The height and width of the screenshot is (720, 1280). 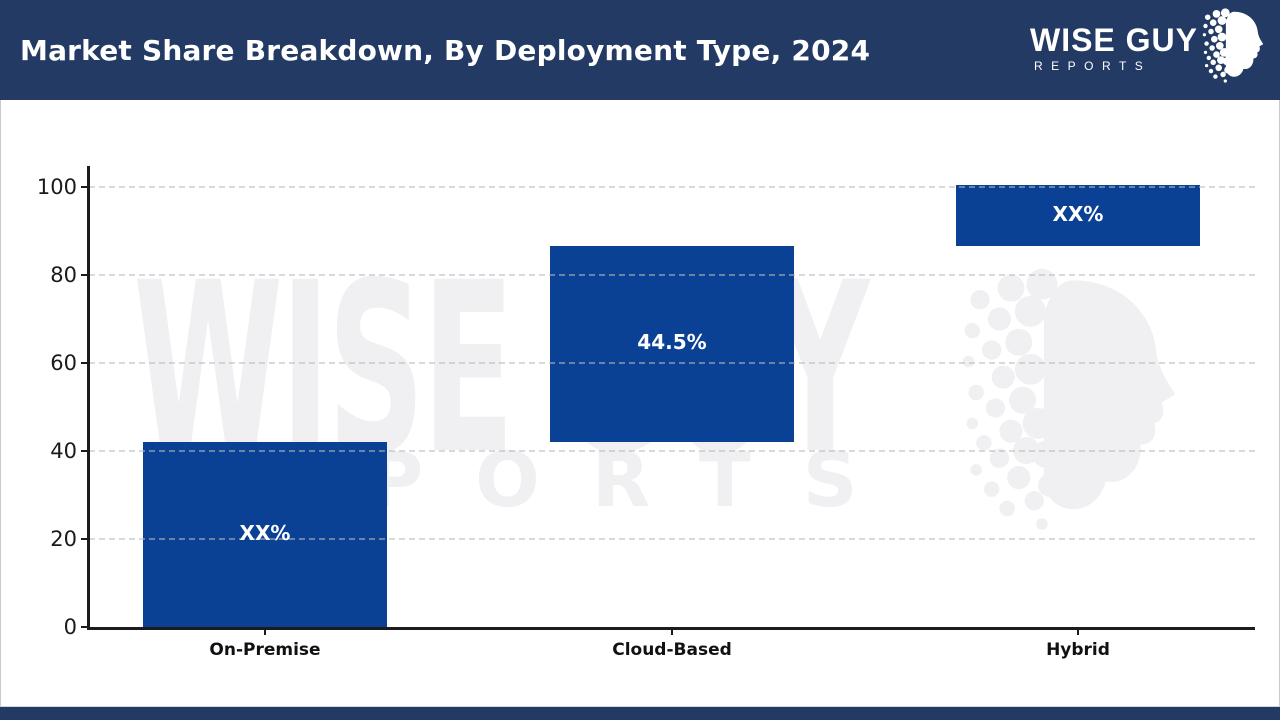 I want to click on footer-bar, so click(x=640, y=713).